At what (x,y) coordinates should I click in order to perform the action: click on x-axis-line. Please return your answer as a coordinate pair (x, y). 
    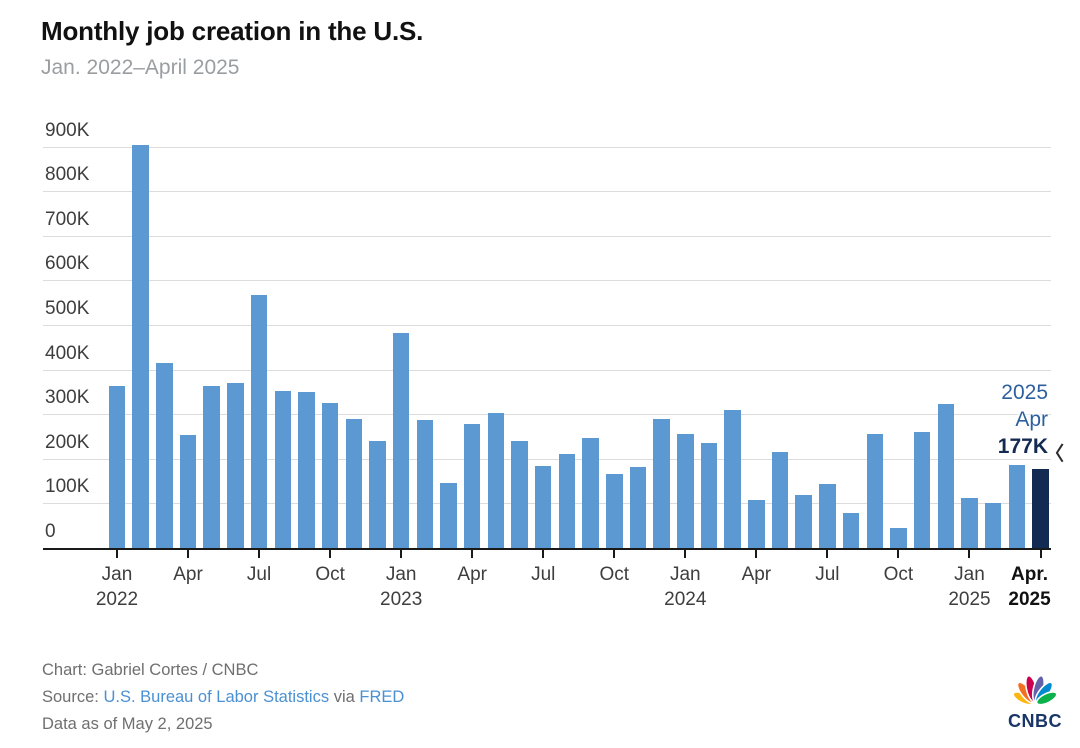
    Looking at the image, I should click on (547, 549).